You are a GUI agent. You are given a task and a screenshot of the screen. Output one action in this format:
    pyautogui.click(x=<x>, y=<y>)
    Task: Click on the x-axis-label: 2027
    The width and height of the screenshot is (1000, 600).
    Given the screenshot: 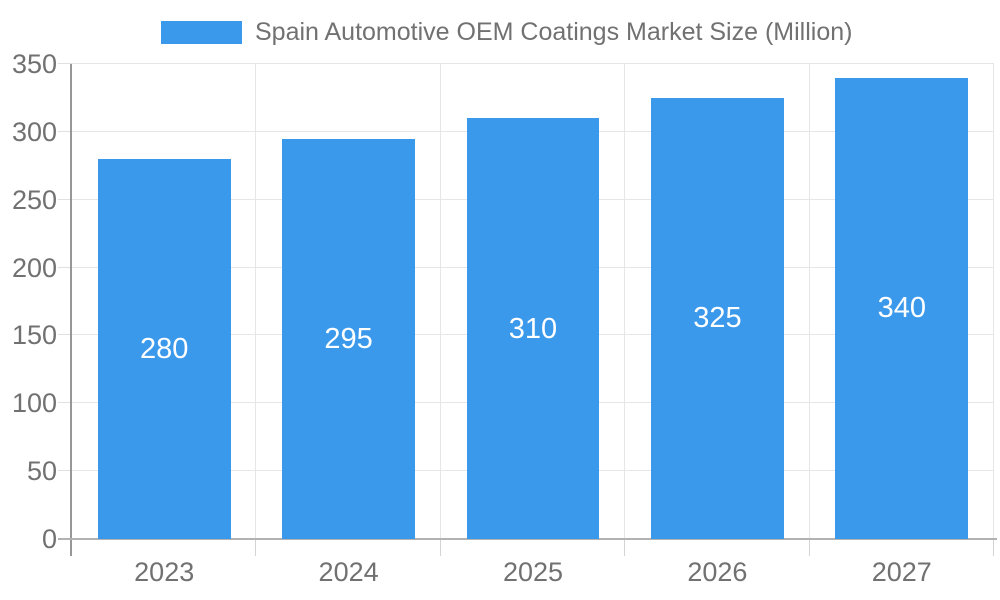 What is the action you would take?
    pyautogui.click(x=901, y=572)
    